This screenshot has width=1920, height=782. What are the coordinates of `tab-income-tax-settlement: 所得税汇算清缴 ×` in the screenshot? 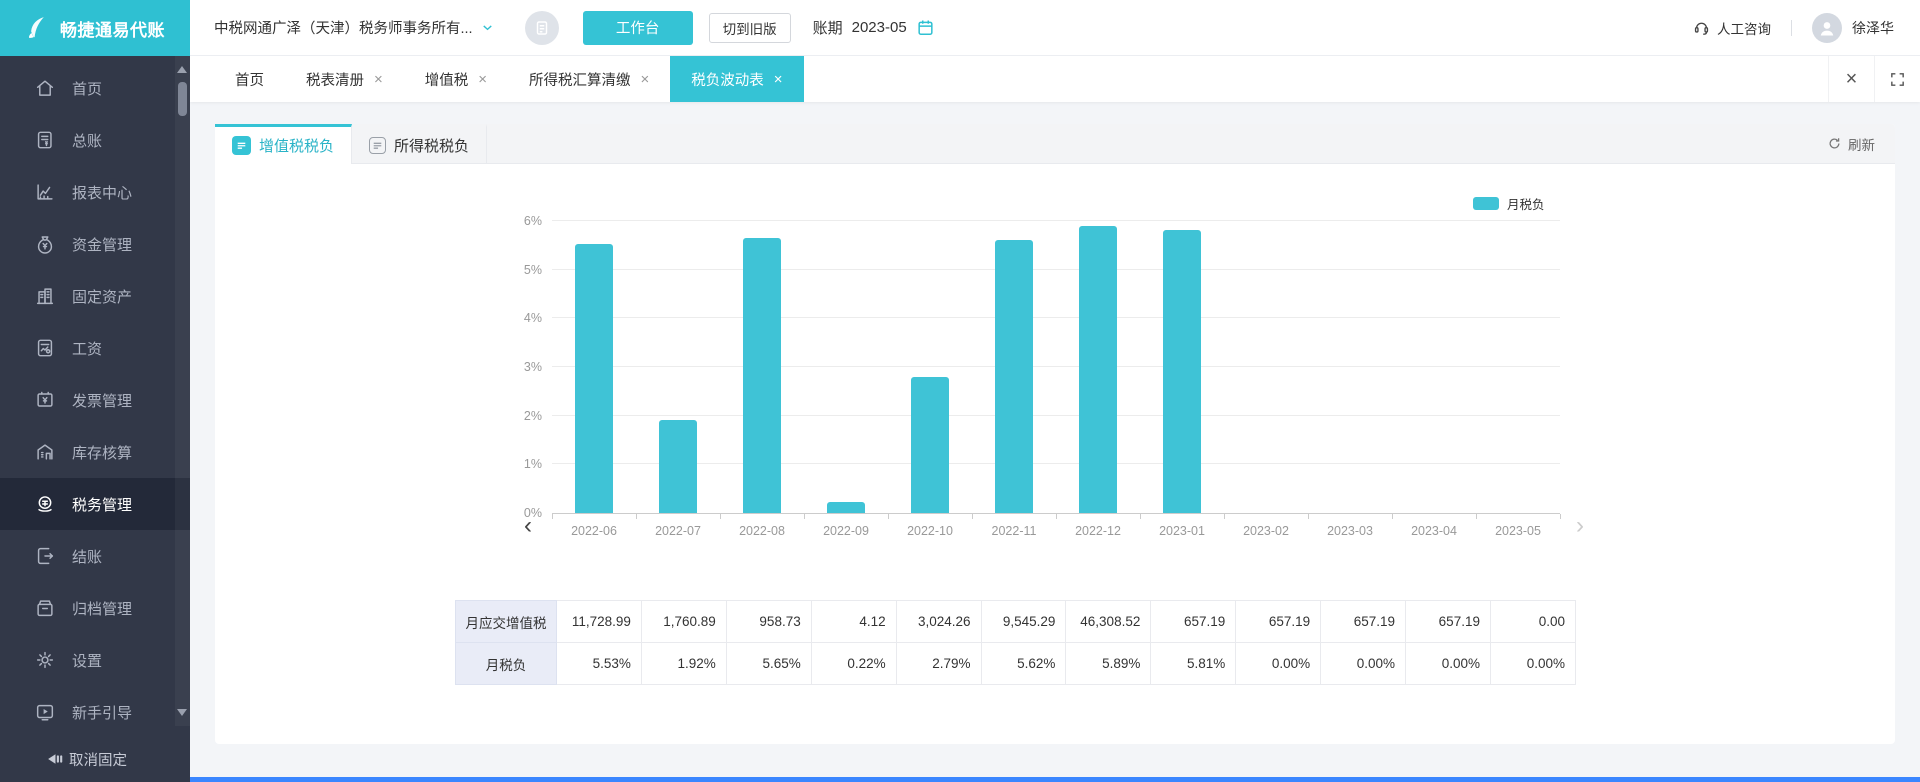 It's located at (589, 79).